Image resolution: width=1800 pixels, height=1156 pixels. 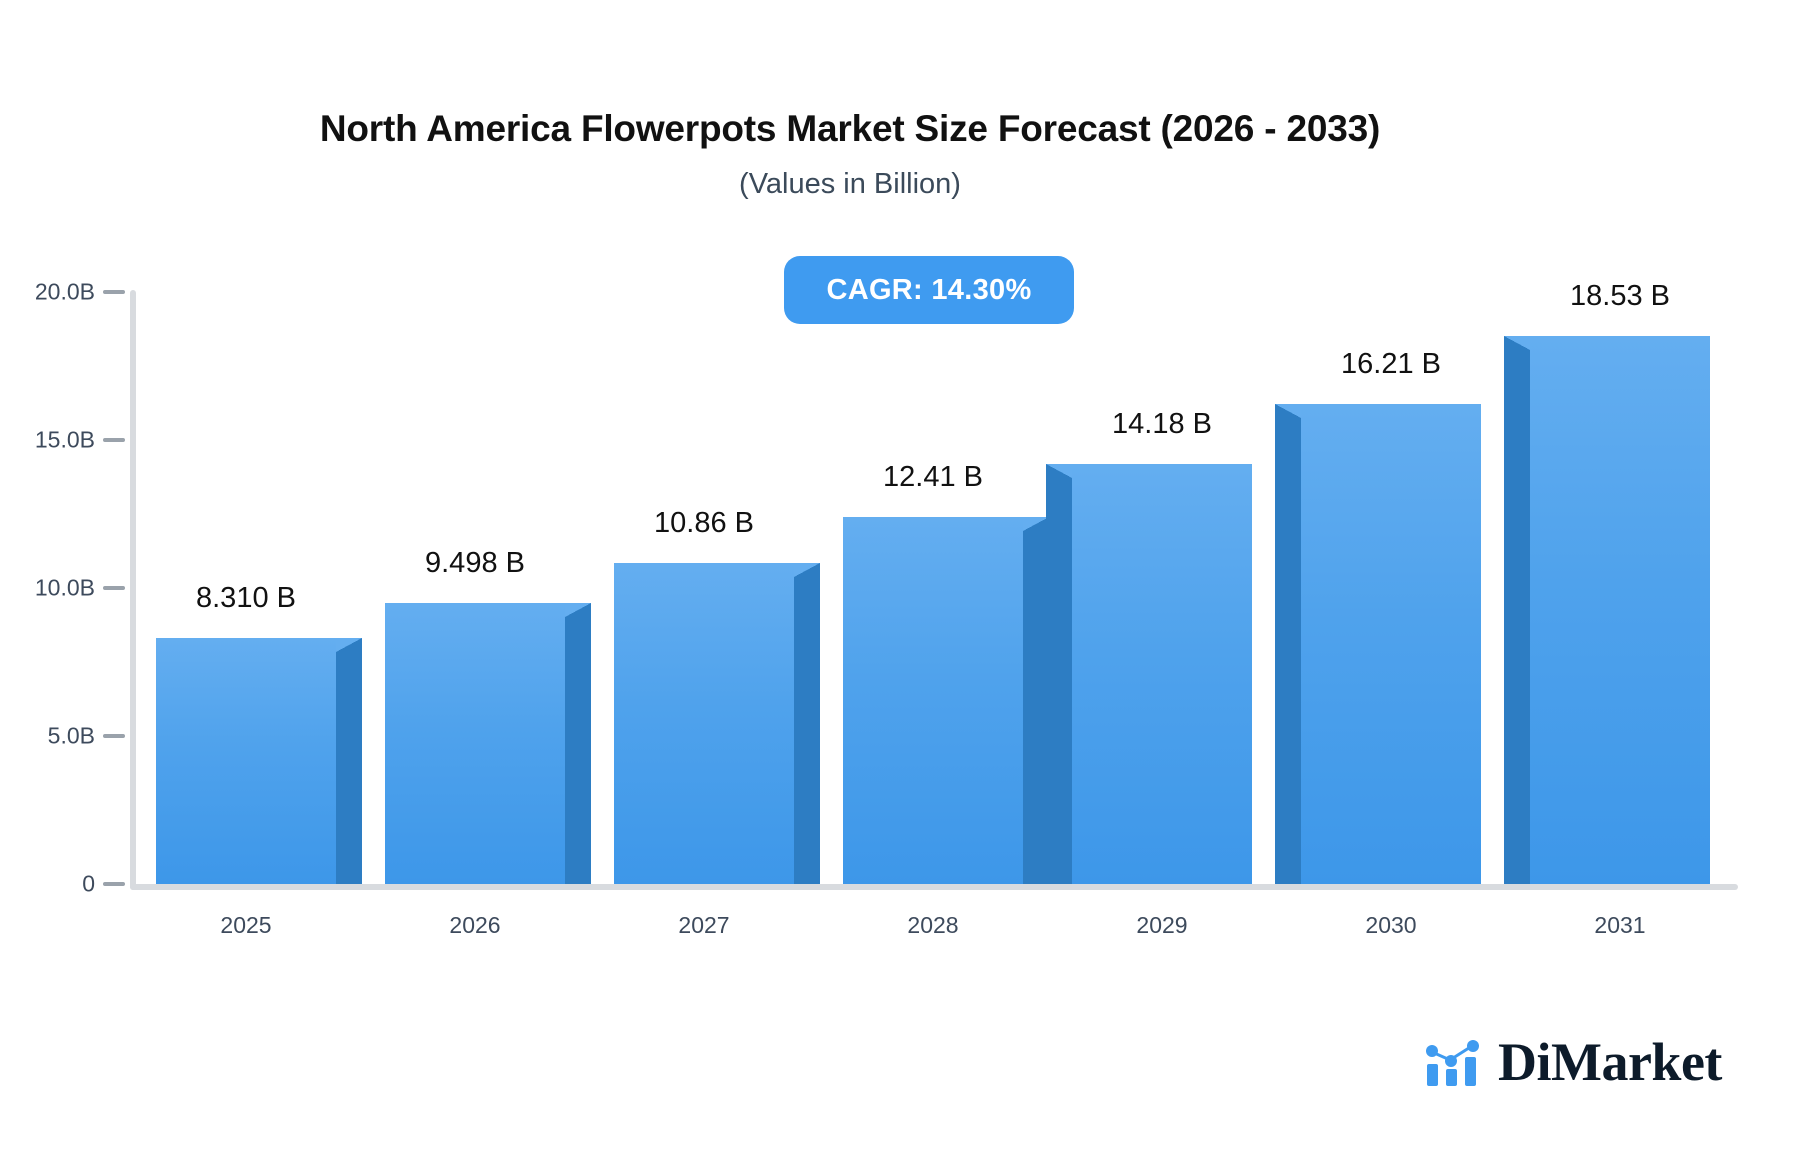 I want to click on x-axis-label-2029: 2029, so click(x=1162, y=925).